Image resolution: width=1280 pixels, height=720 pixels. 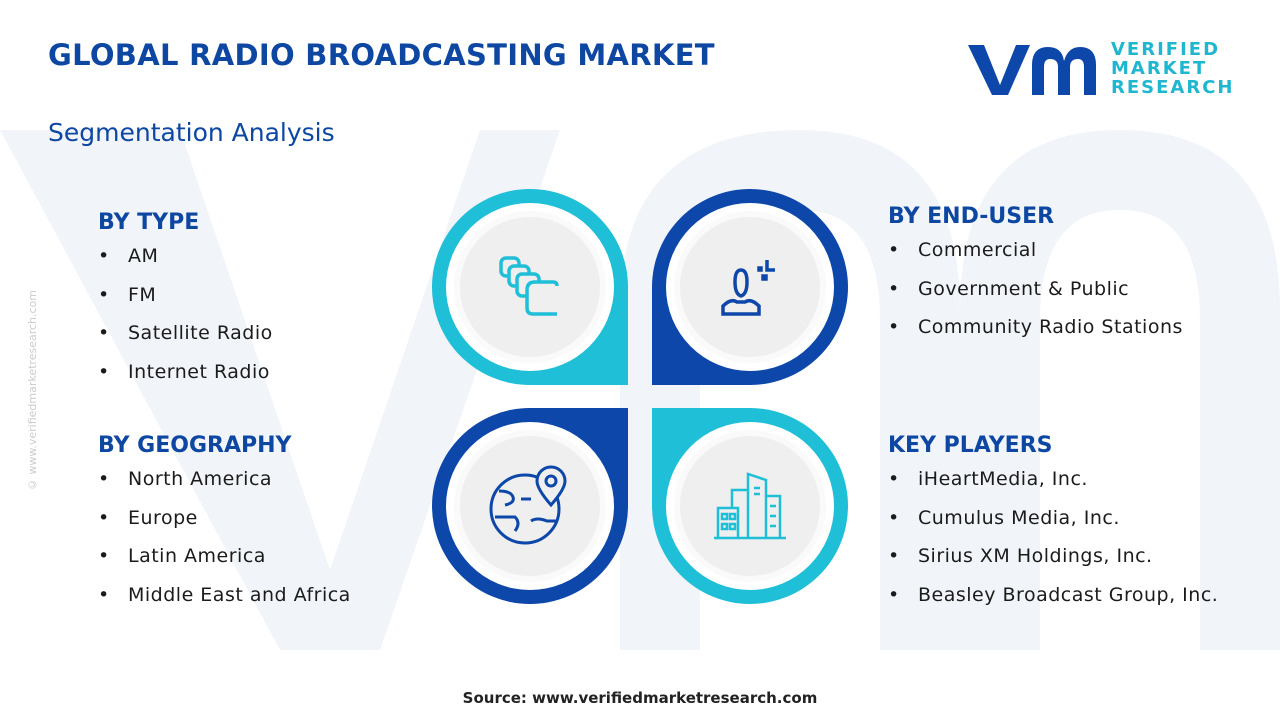 What do you see at coordinates (185, 479) in the screenshot?
I see `list-item: • North America` at bounding box center [185, 479].